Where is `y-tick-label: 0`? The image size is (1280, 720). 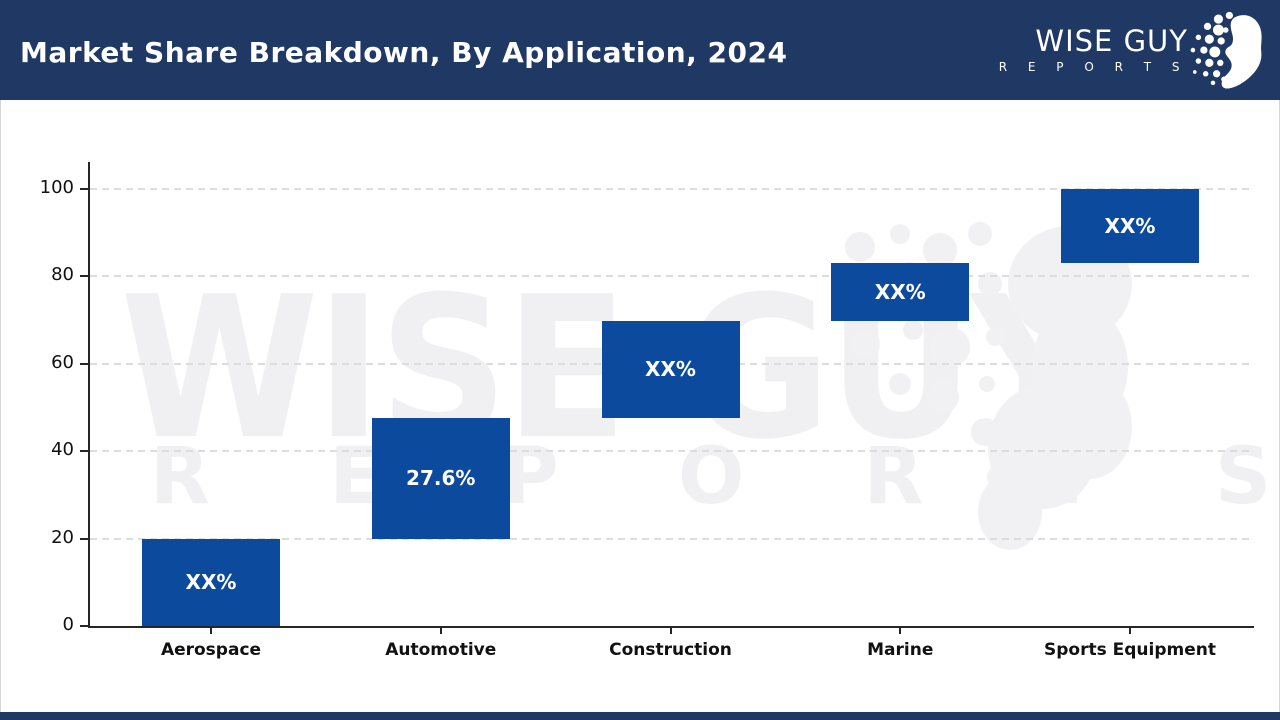
y-tick-label: 0 is located at coordinates (68, 624).